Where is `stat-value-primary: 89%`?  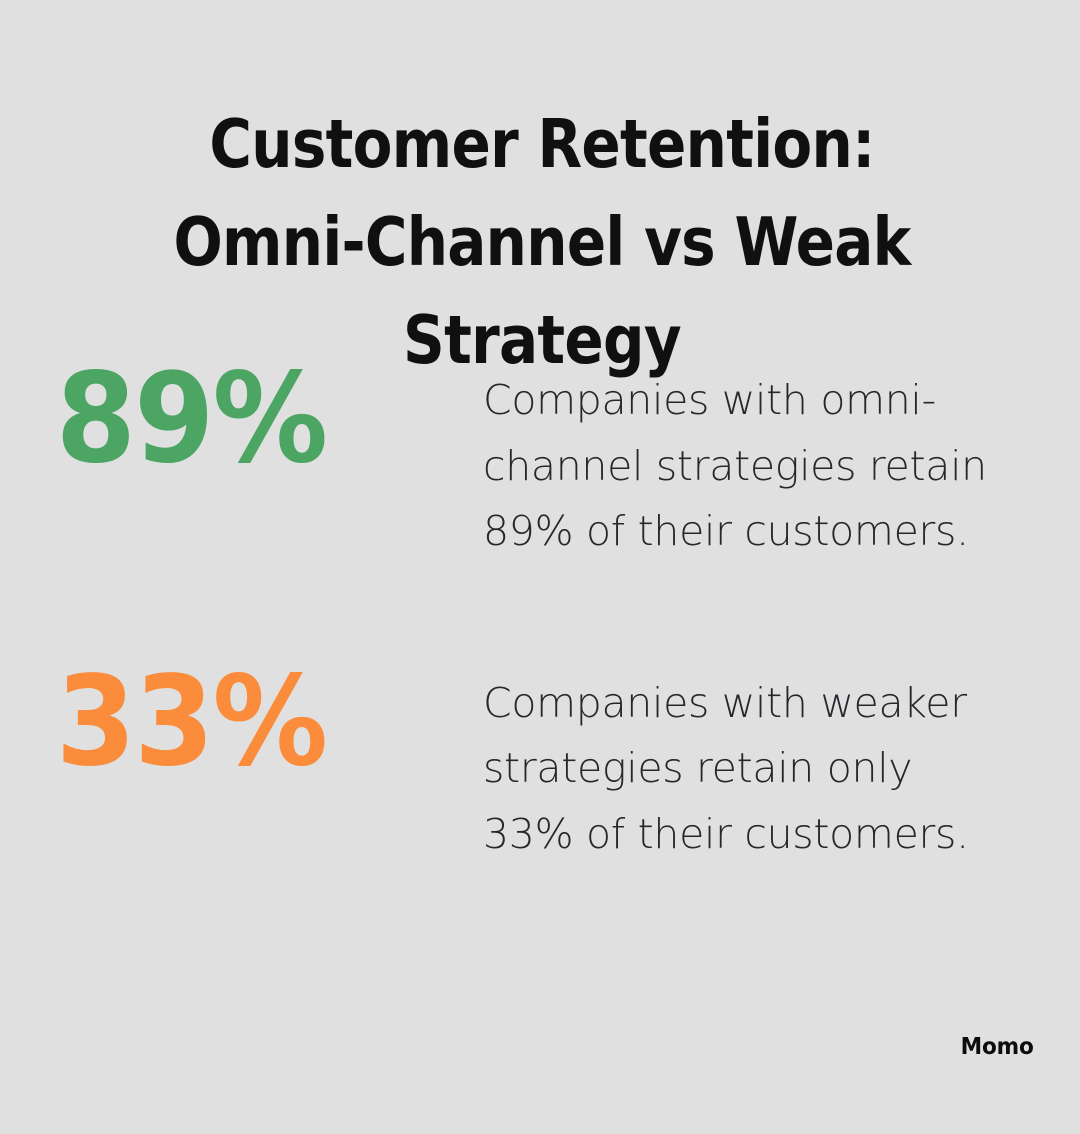 stat-value-primary: 89% is located at coordinates (191, 419).